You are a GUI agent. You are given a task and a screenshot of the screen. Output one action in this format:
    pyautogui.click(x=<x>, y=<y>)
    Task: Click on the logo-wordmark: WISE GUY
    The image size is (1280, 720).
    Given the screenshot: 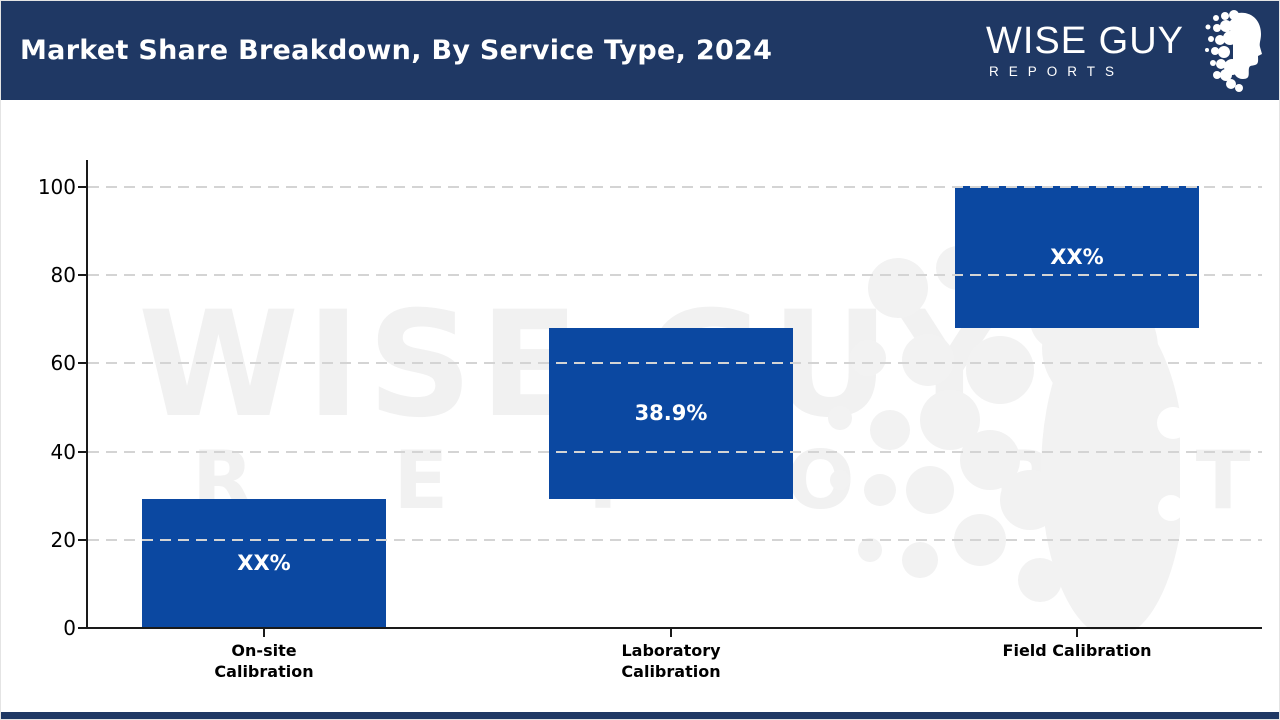 What is the action you would take?
    pyautogui.click(x=1084, y=40)
    